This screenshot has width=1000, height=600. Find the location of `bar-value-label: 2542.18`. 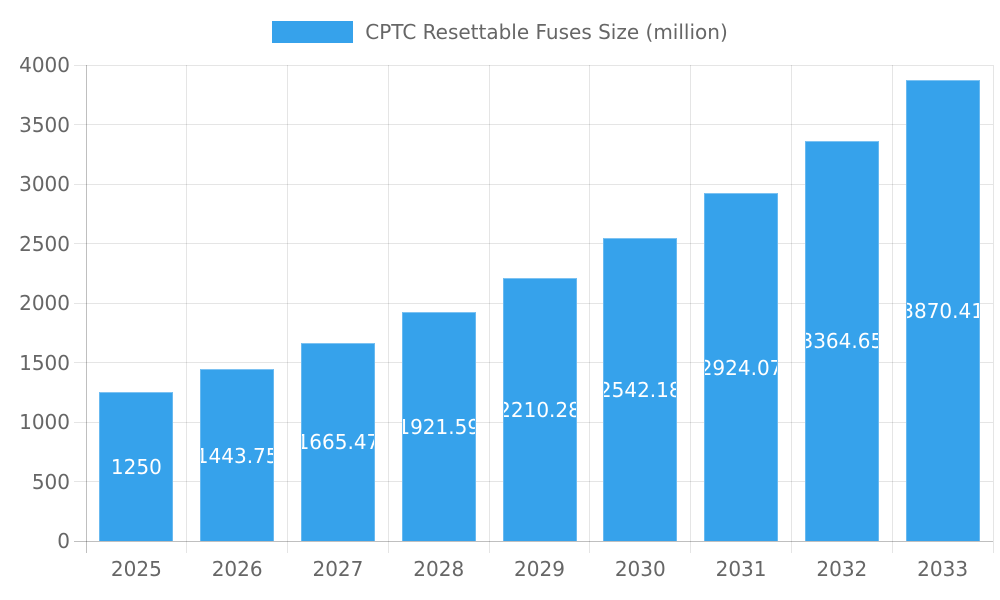

bar-value-label: 2542.18 is located at coordinates (641, 390).